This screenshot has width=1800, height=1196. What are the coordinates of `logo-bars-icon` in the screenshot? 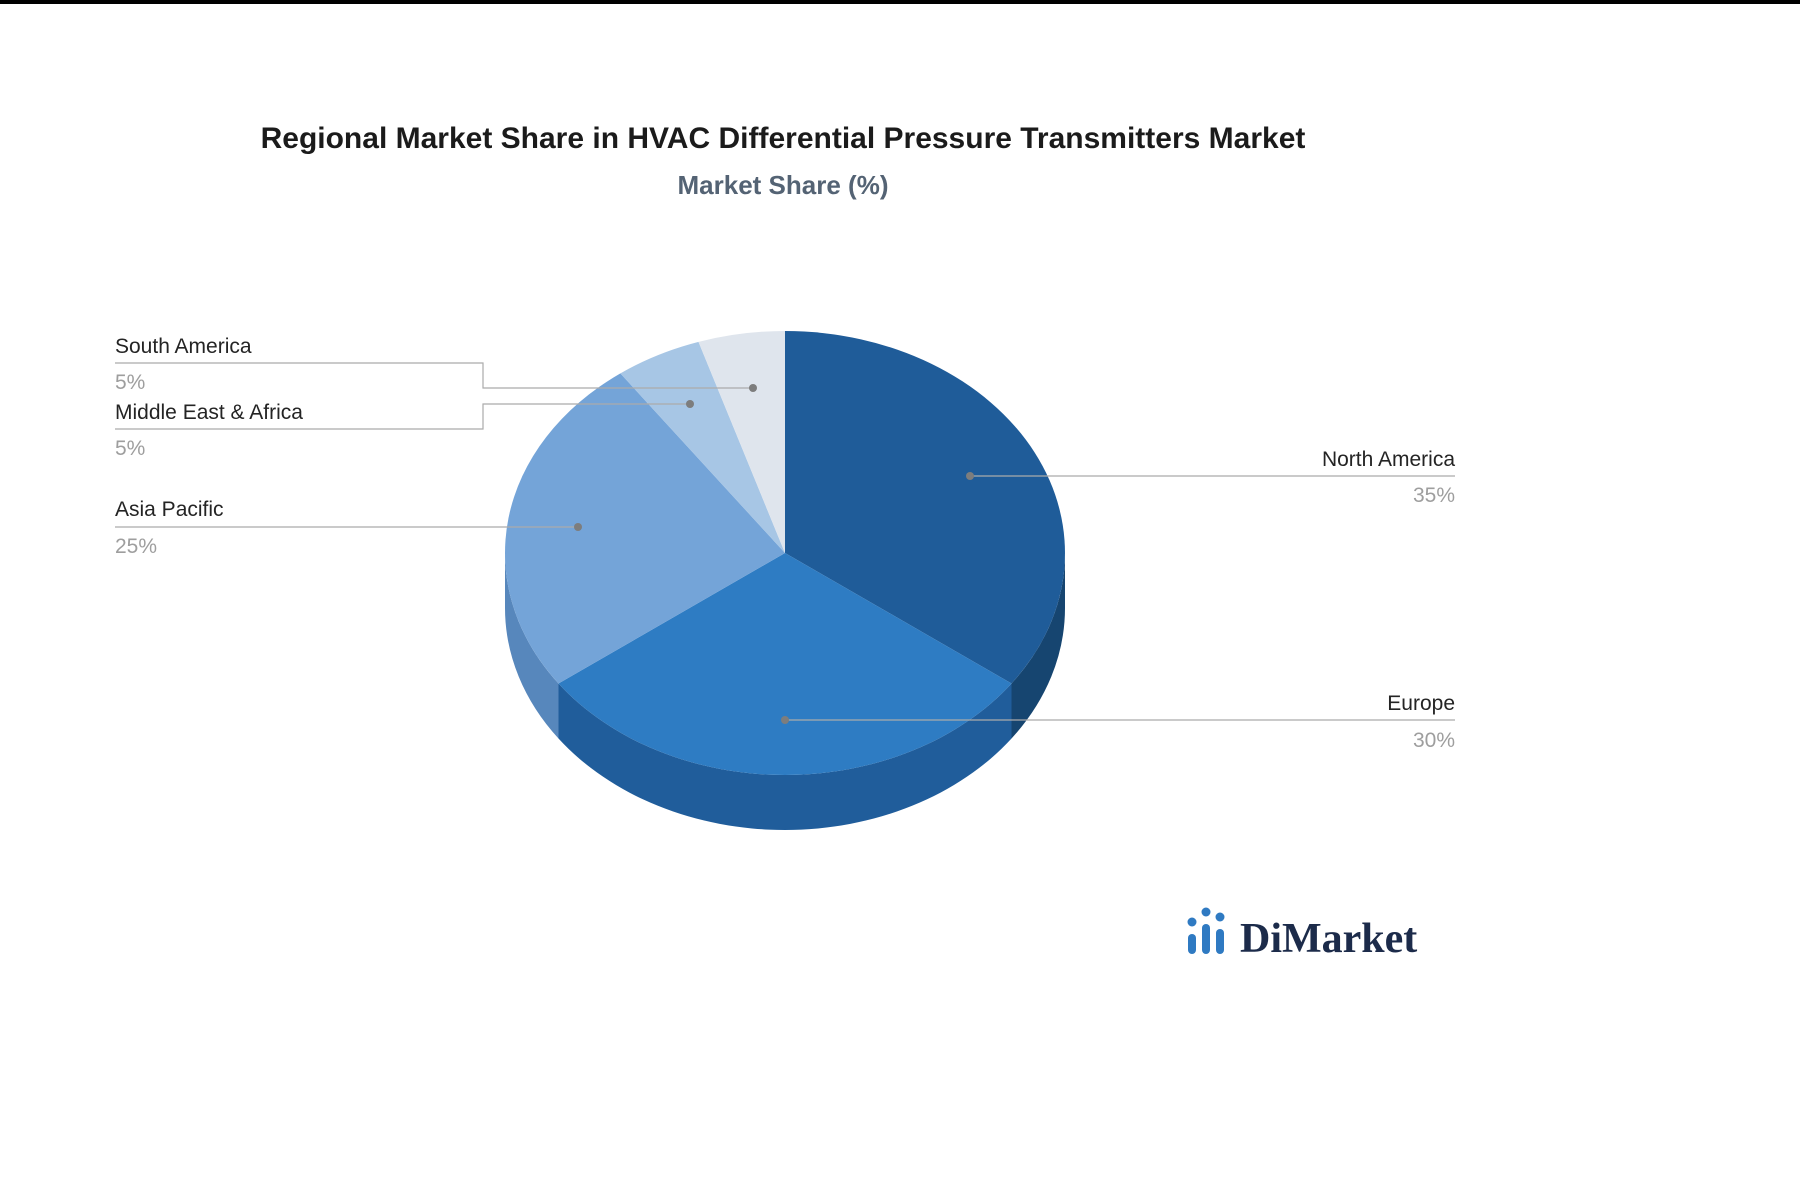 It's located at (1206, 930).